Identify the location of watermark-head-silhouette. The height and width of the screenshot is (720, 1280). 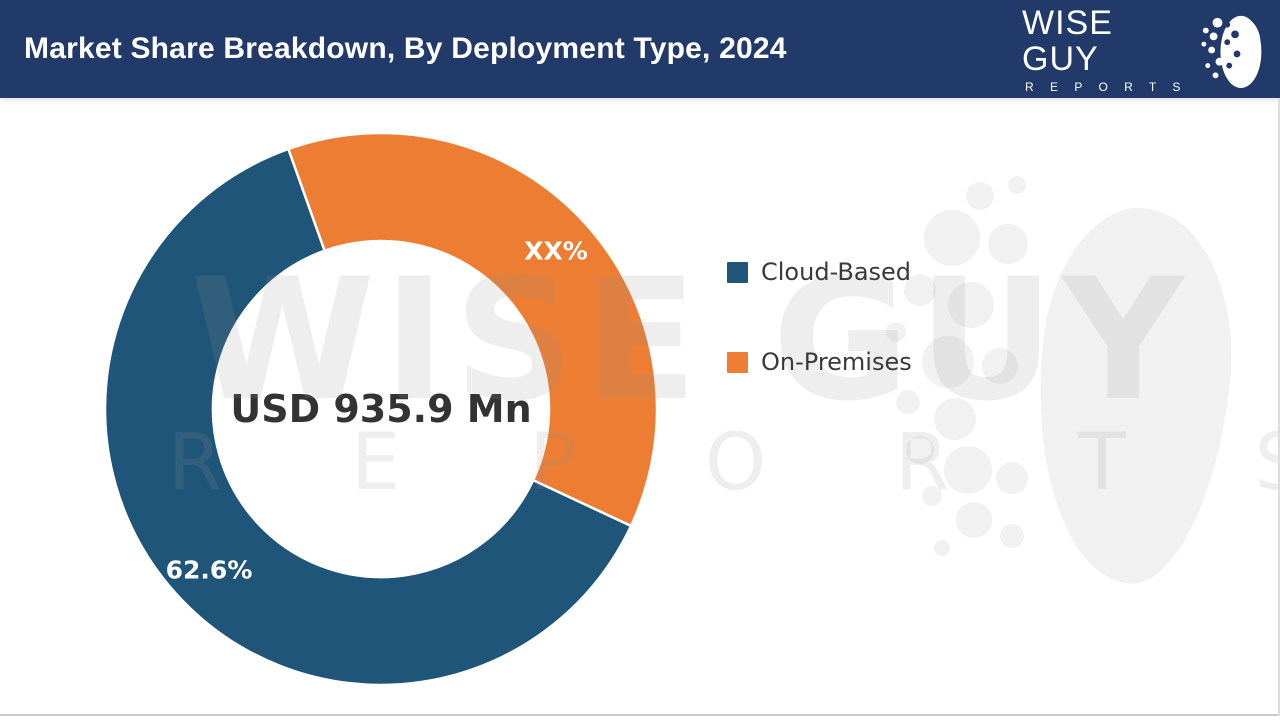
(1133, 395).